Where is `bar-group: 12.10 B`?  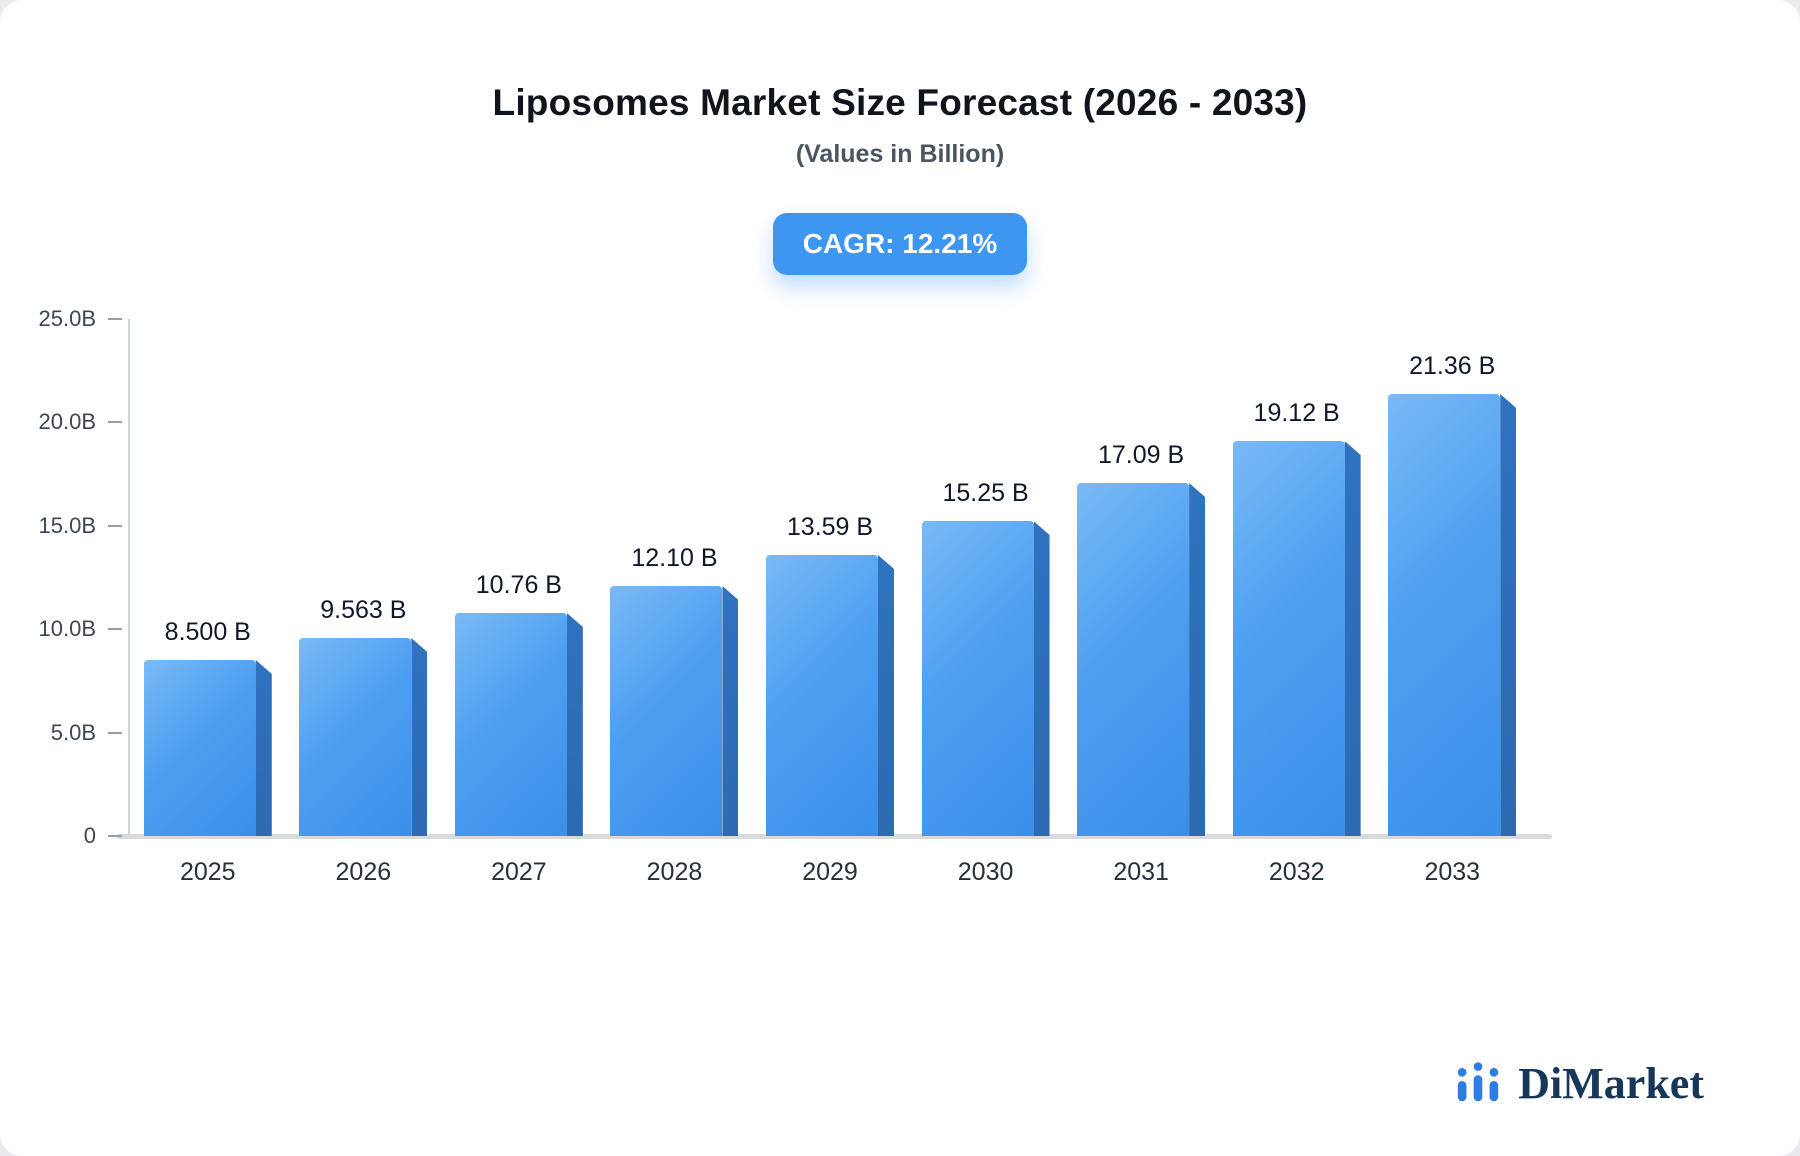
bar-group: 12.10 B is located at coordinates (675, 690).